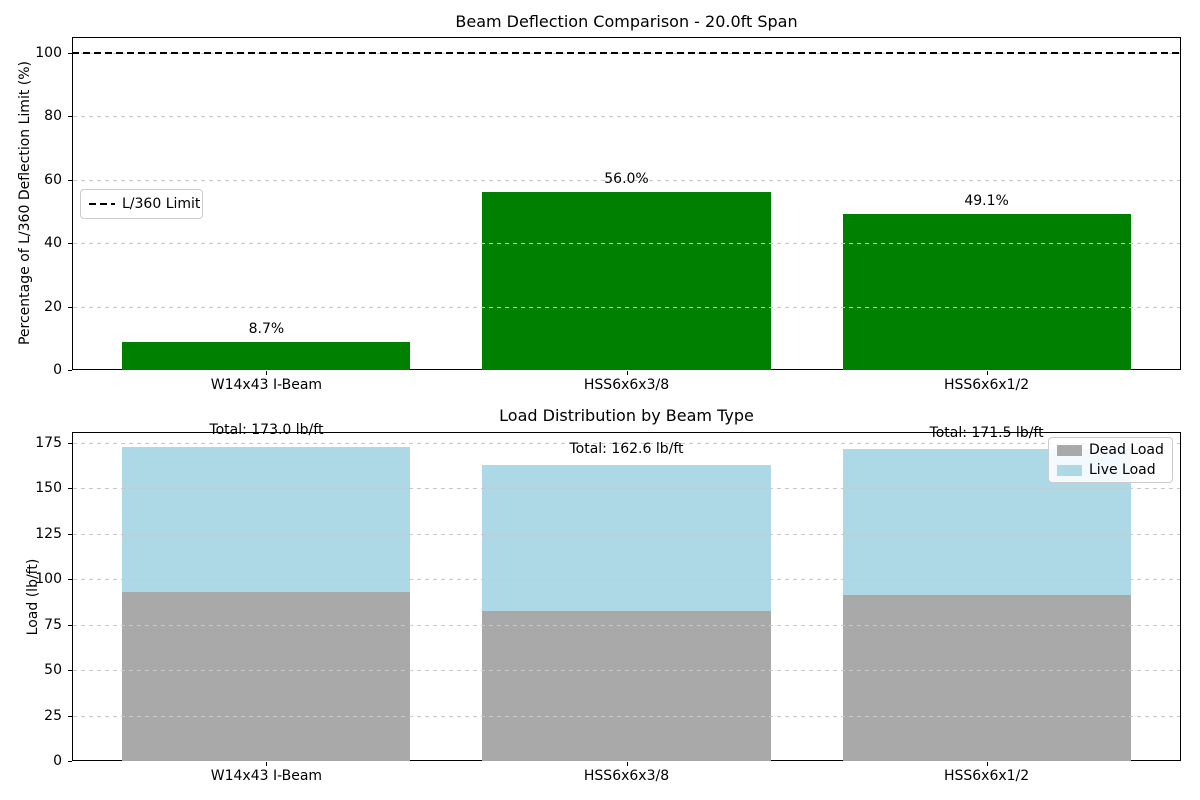 This screenshot has height=800, width=1200. I want to click on legend-label: Live Load, so click(1122, 470).